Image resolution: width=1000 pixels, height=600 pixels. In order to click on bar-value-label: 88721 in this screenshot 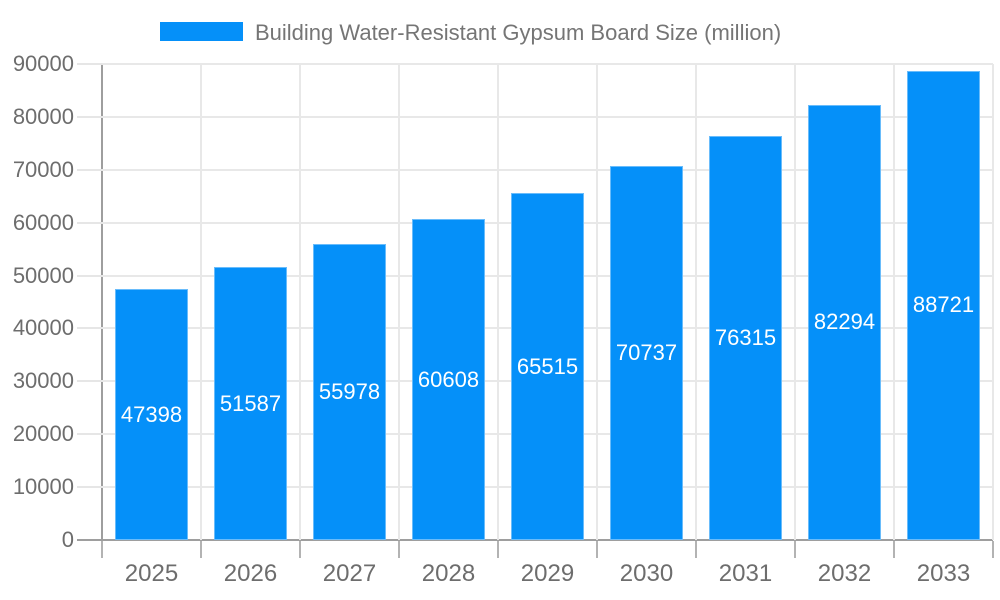, I will do `click(943, 305)`.